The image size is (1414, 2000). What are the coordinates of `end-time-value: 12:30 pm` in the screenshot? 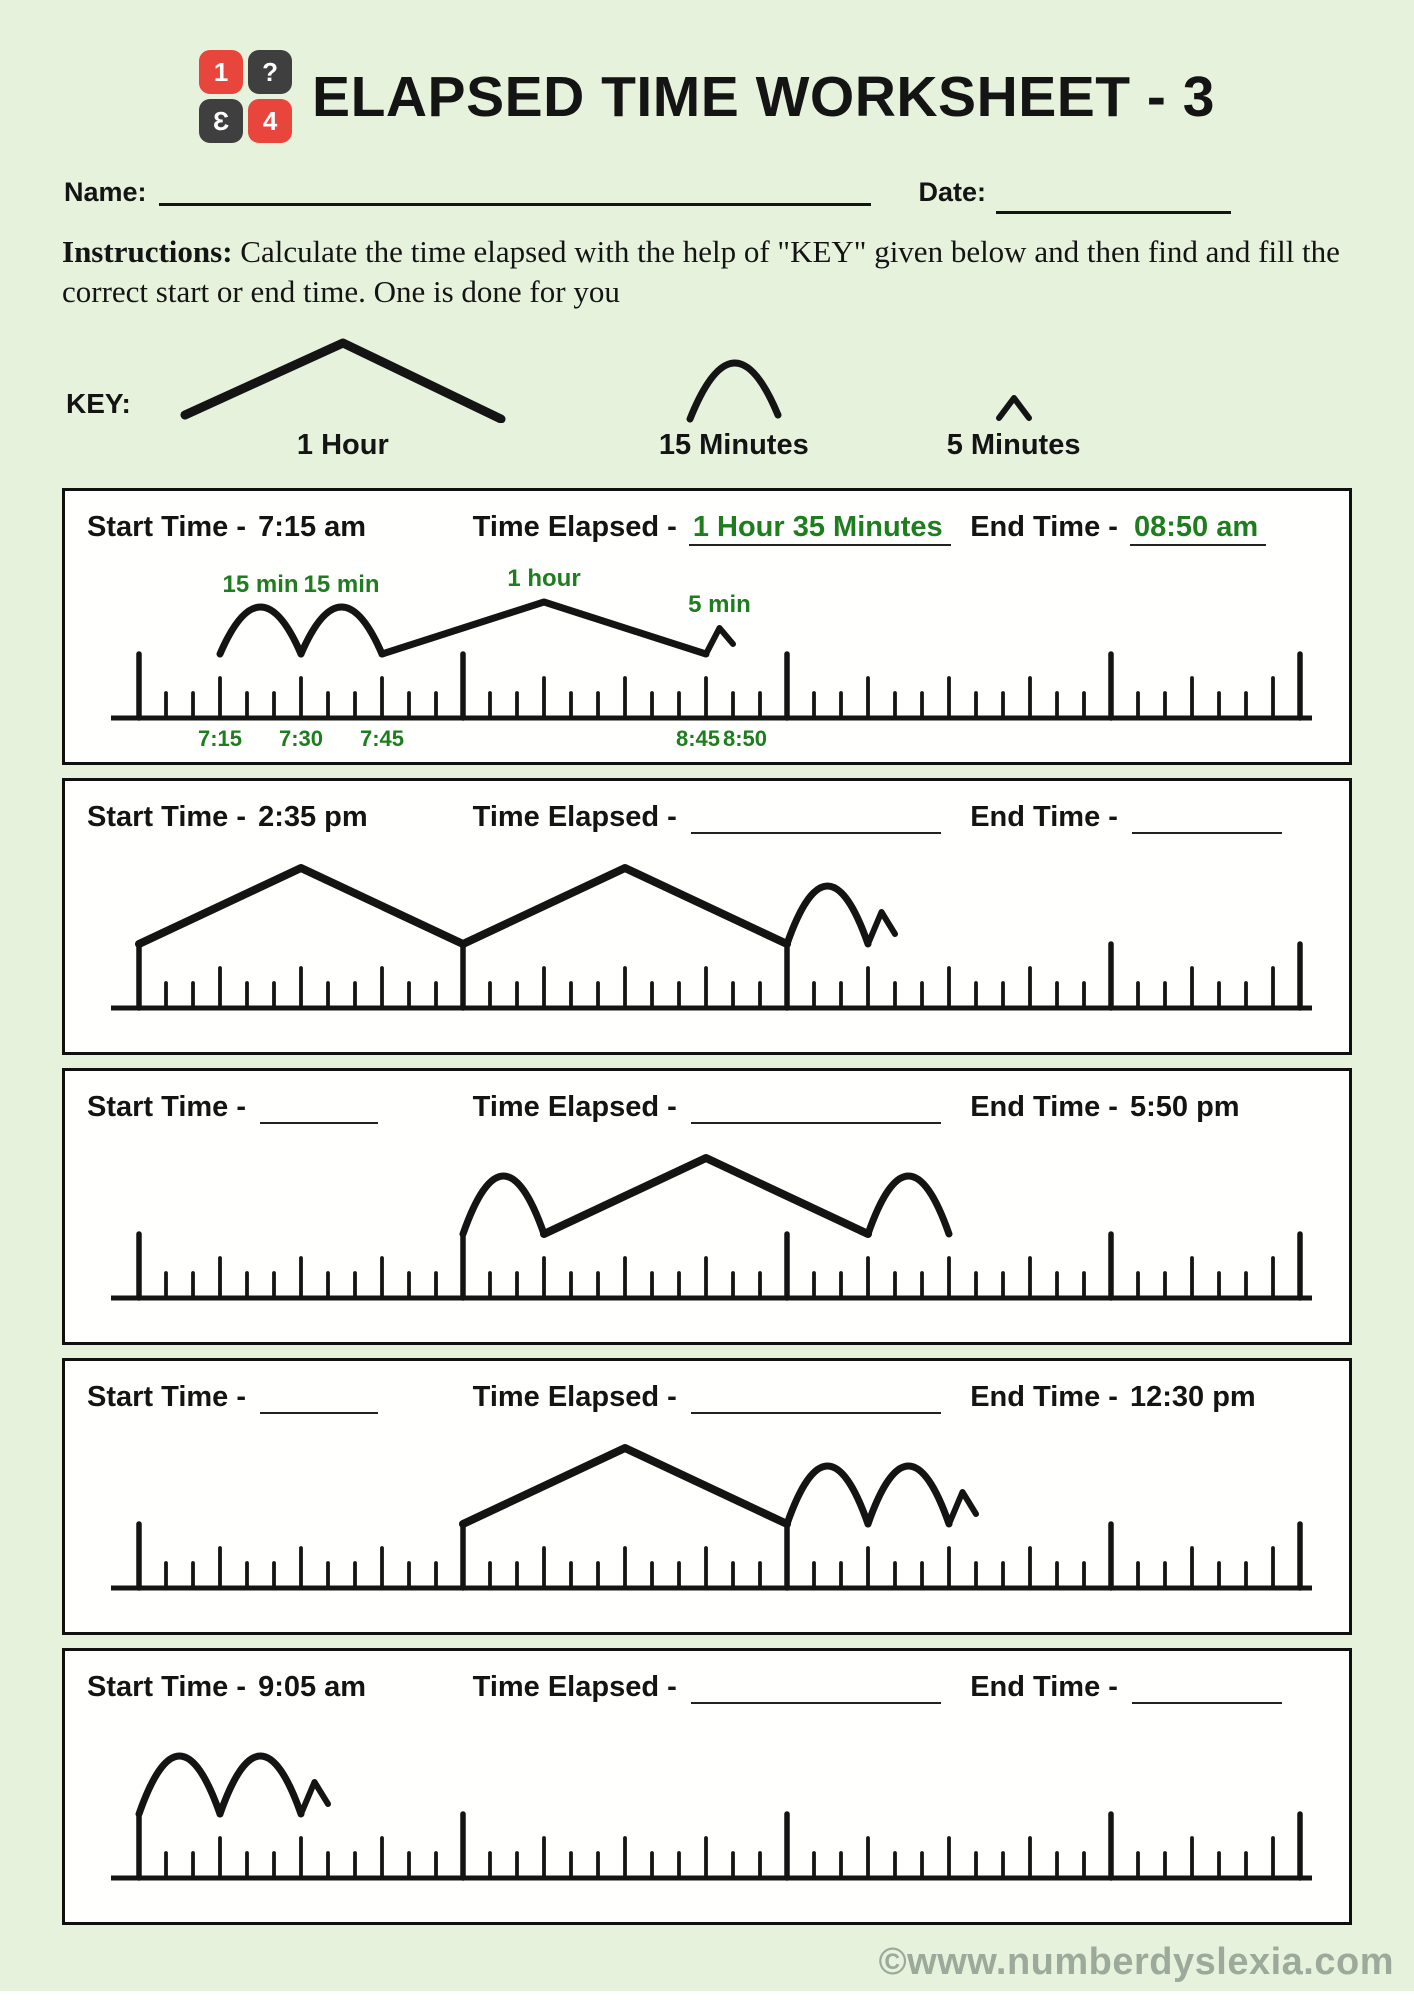 It's located at (1192, 1397).